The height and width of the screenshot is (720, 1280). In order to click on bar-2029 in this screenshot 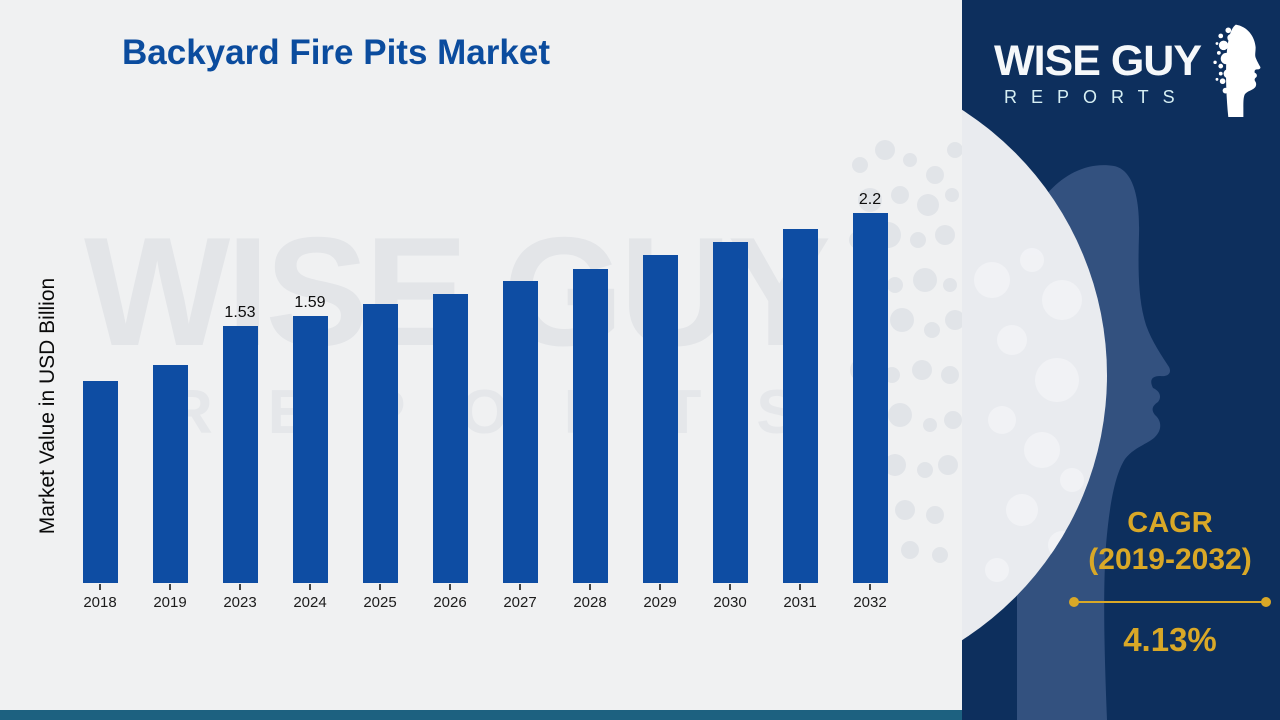, I will do `click(660, 419)`.